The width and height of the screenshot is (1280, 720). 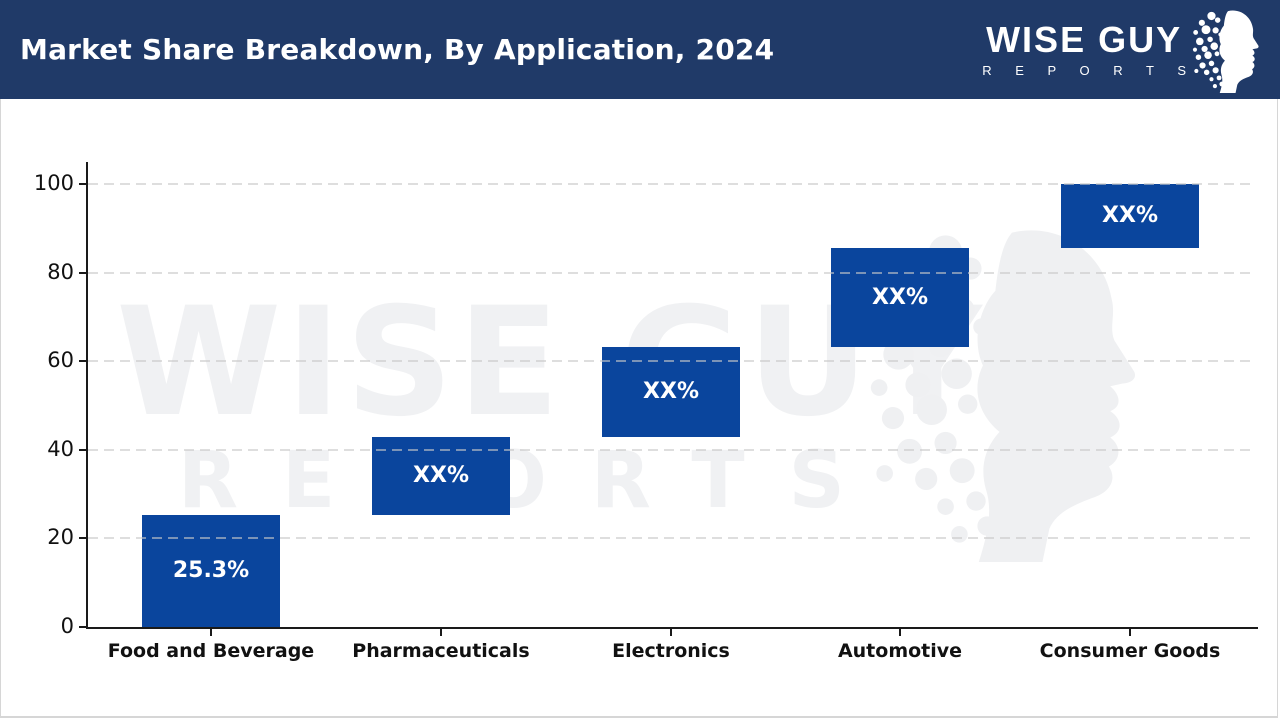 What do you see at coordinates (60, 360) in the screenshot?
I see `y-tick-label-60: 60` at bounding box center [60, 360].